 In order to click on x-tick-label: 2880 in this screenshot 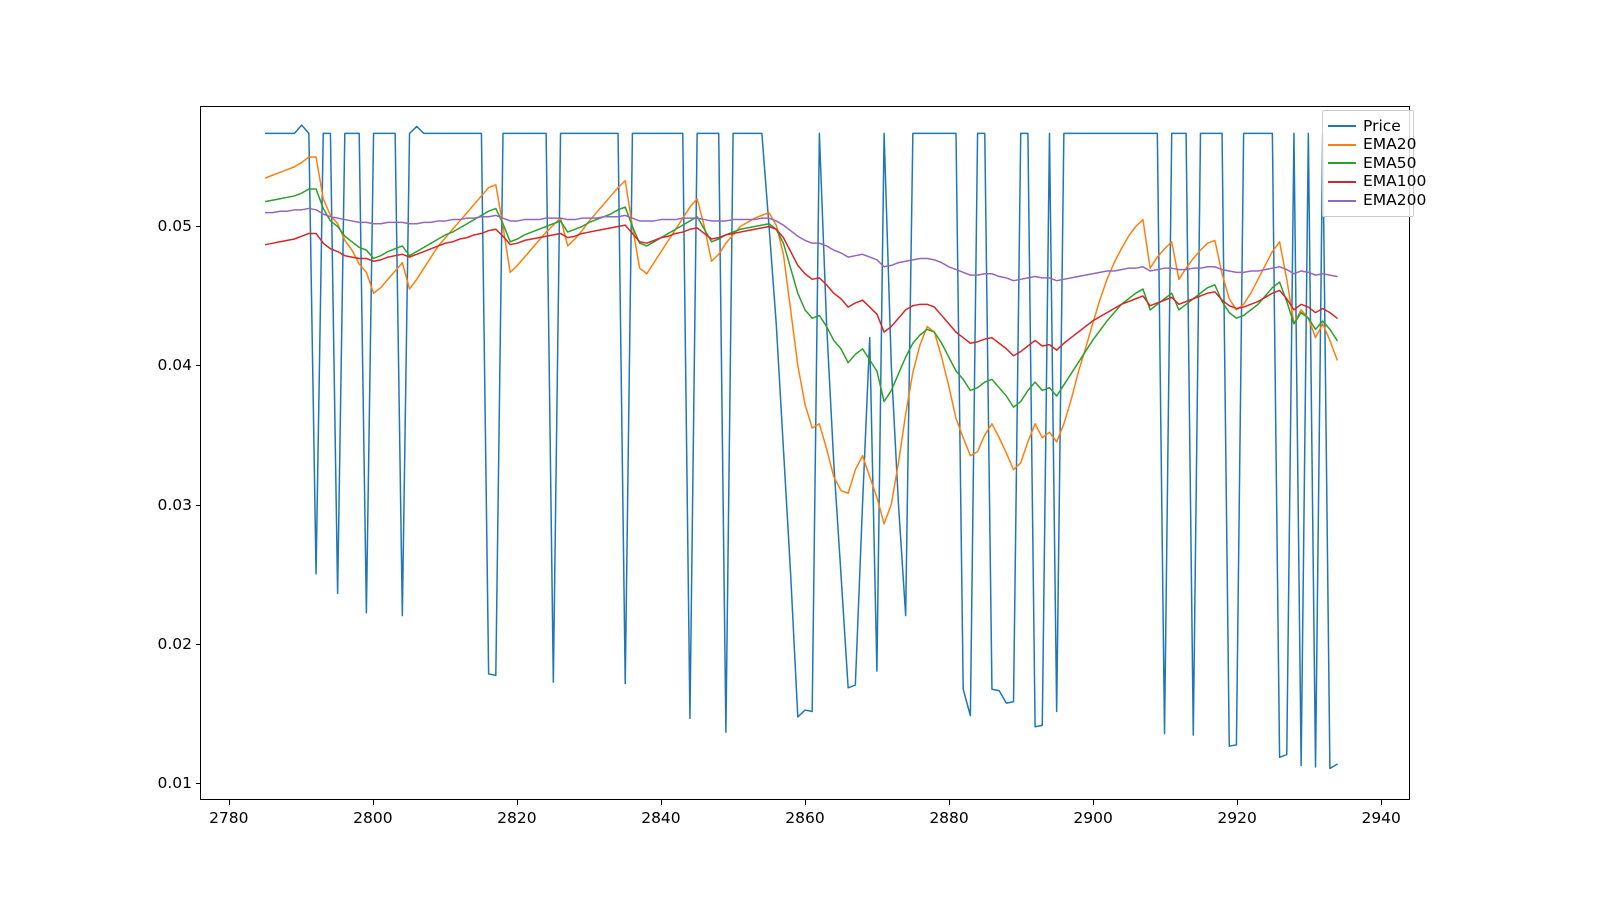, I will do `click(949, 818)`.